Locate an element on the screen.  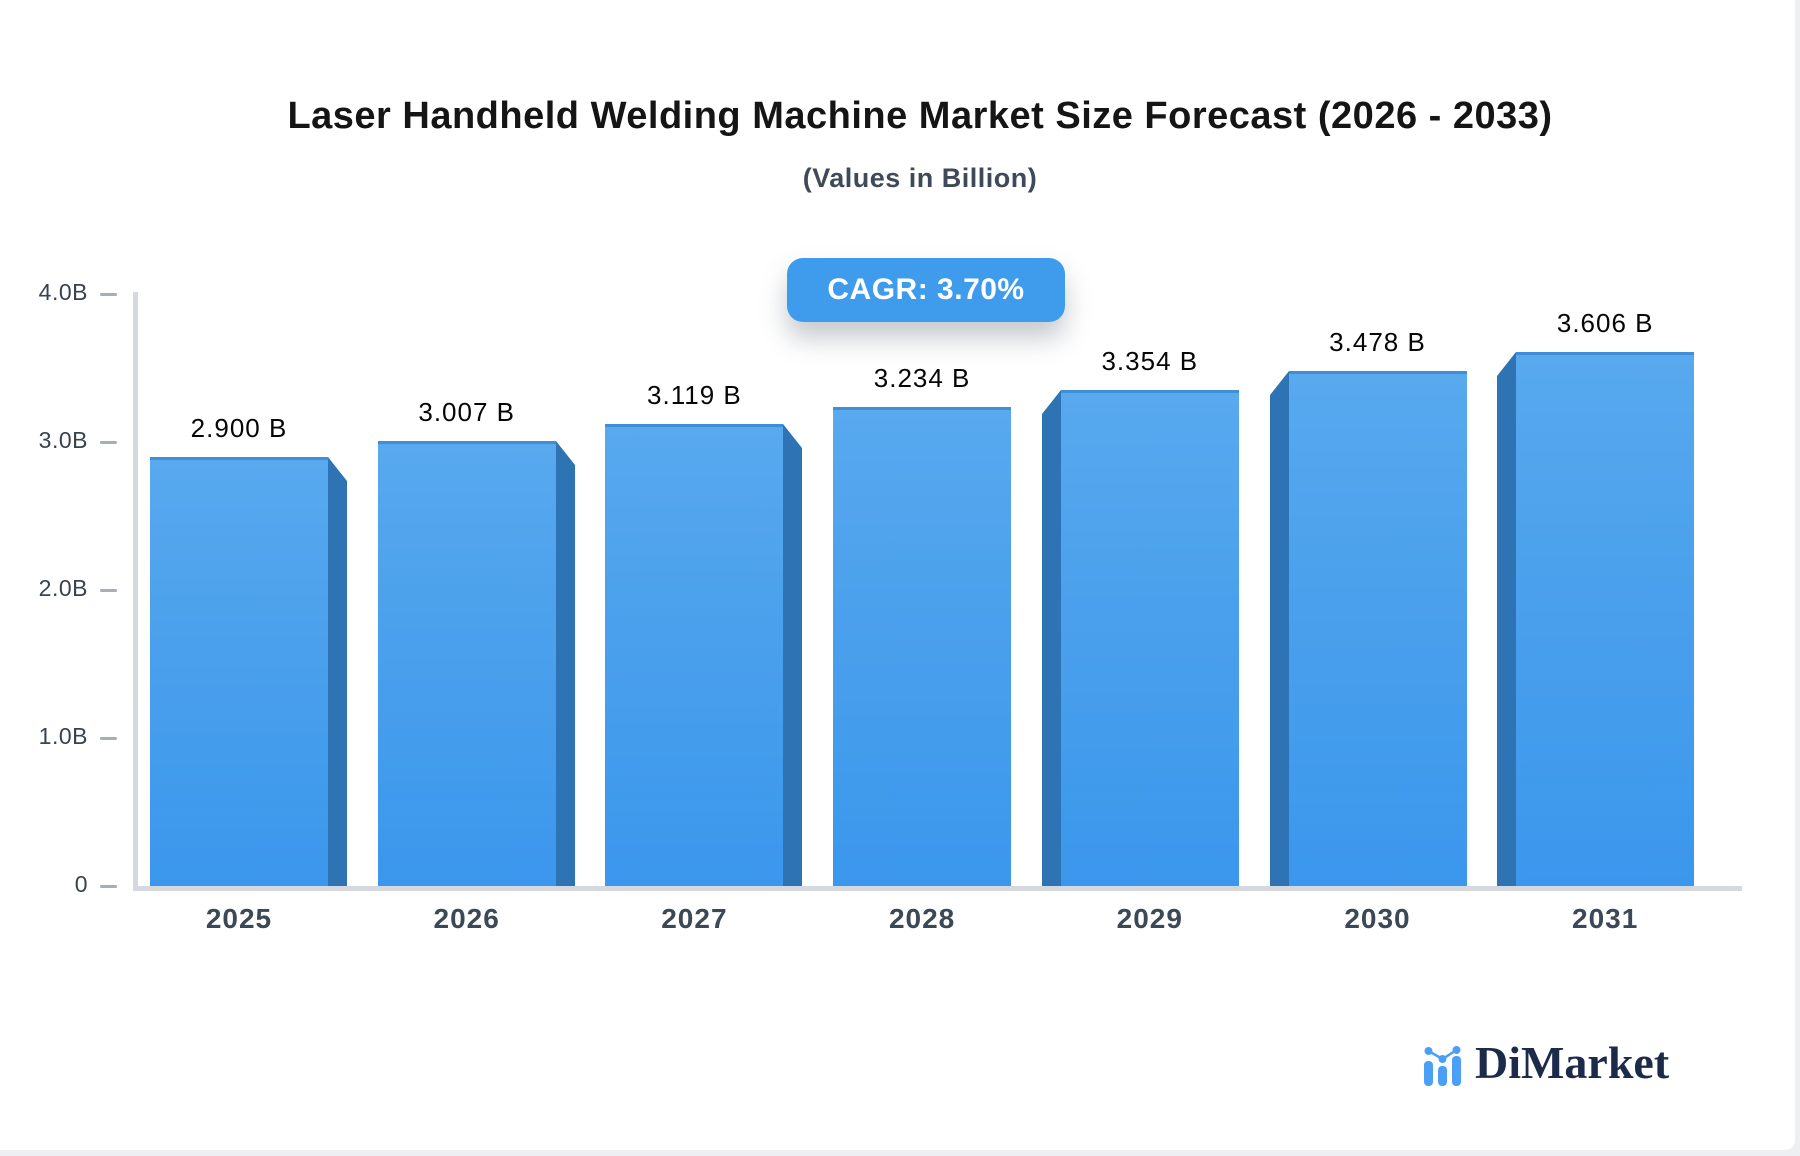
y-tick-label: 1.0B is located at coordinates (63, 736).